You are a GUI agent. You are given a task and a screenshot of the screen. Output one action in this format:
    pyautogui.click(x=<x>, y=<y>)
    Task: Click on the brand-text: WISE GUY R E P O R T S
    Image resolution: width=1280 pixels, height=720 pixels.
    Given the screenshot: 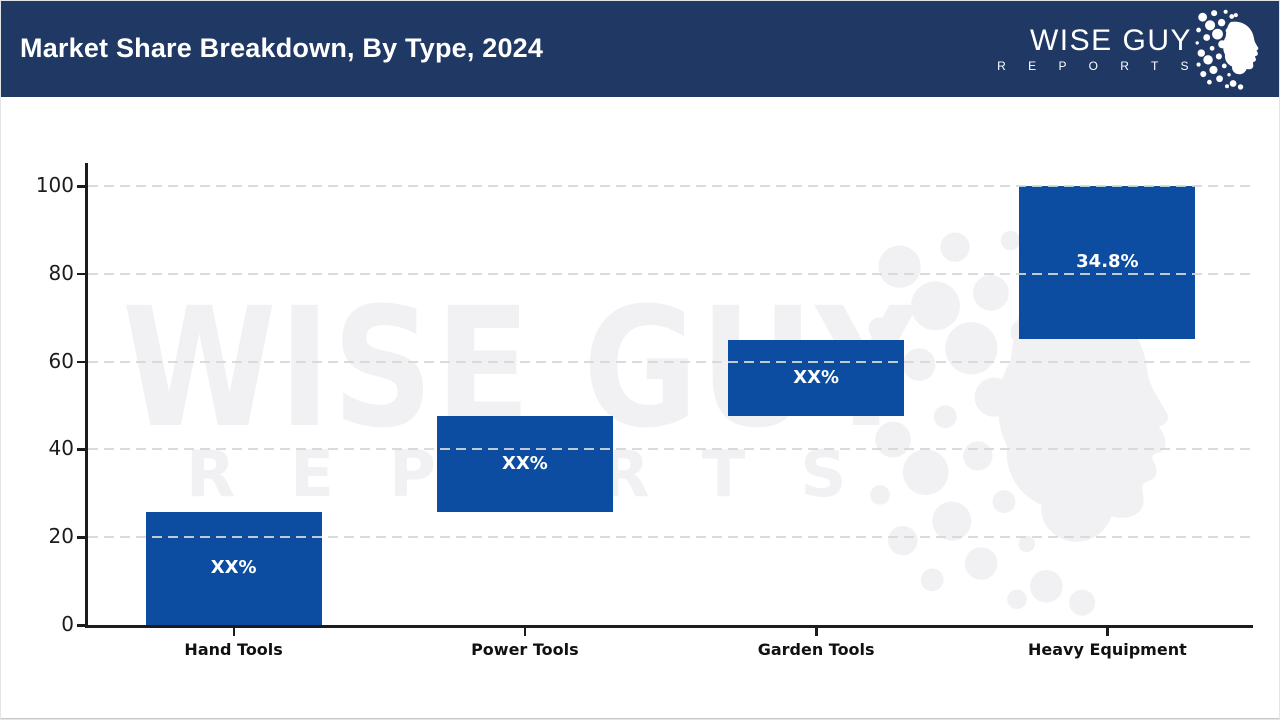 What is the action you would take?
    pyautogui.click(x=1094, y=47)
    